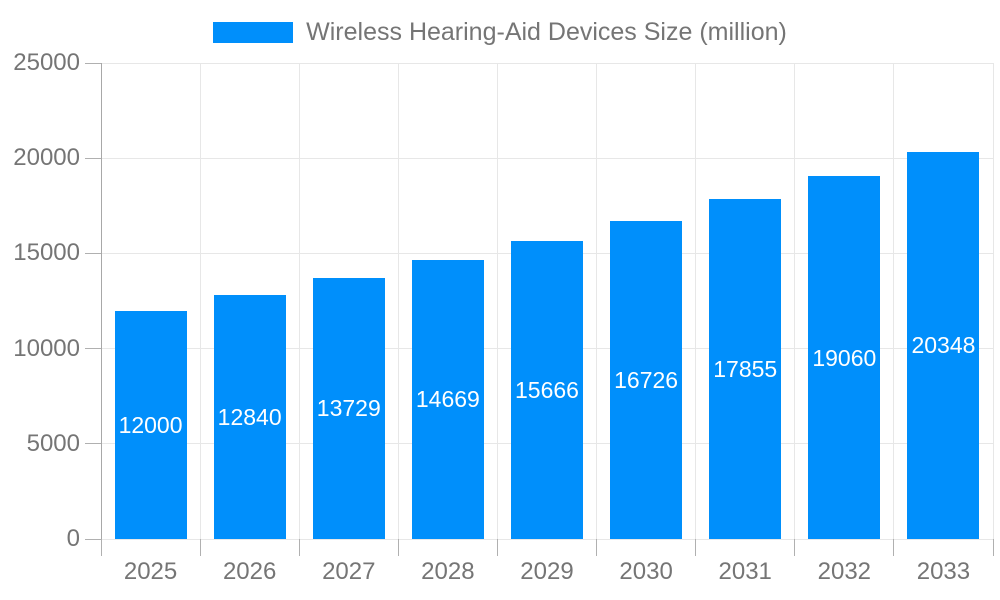  Describe the element at coordinates (844, 571) in the screenshot. I see `x-axis-label: 2032` at that location.